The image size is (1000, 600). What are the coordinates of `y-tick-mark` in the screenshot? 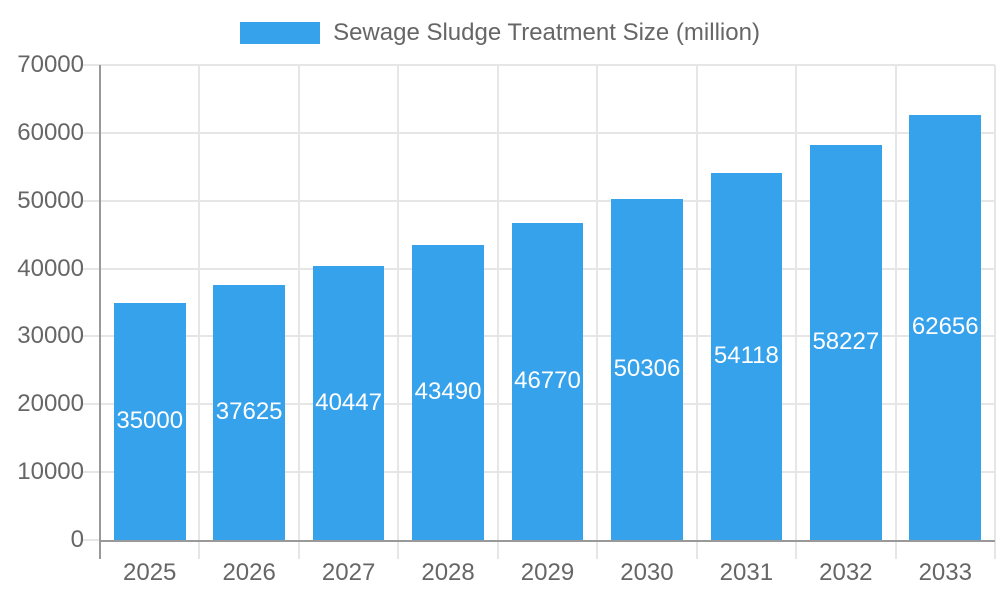 It's located at (91, 540).